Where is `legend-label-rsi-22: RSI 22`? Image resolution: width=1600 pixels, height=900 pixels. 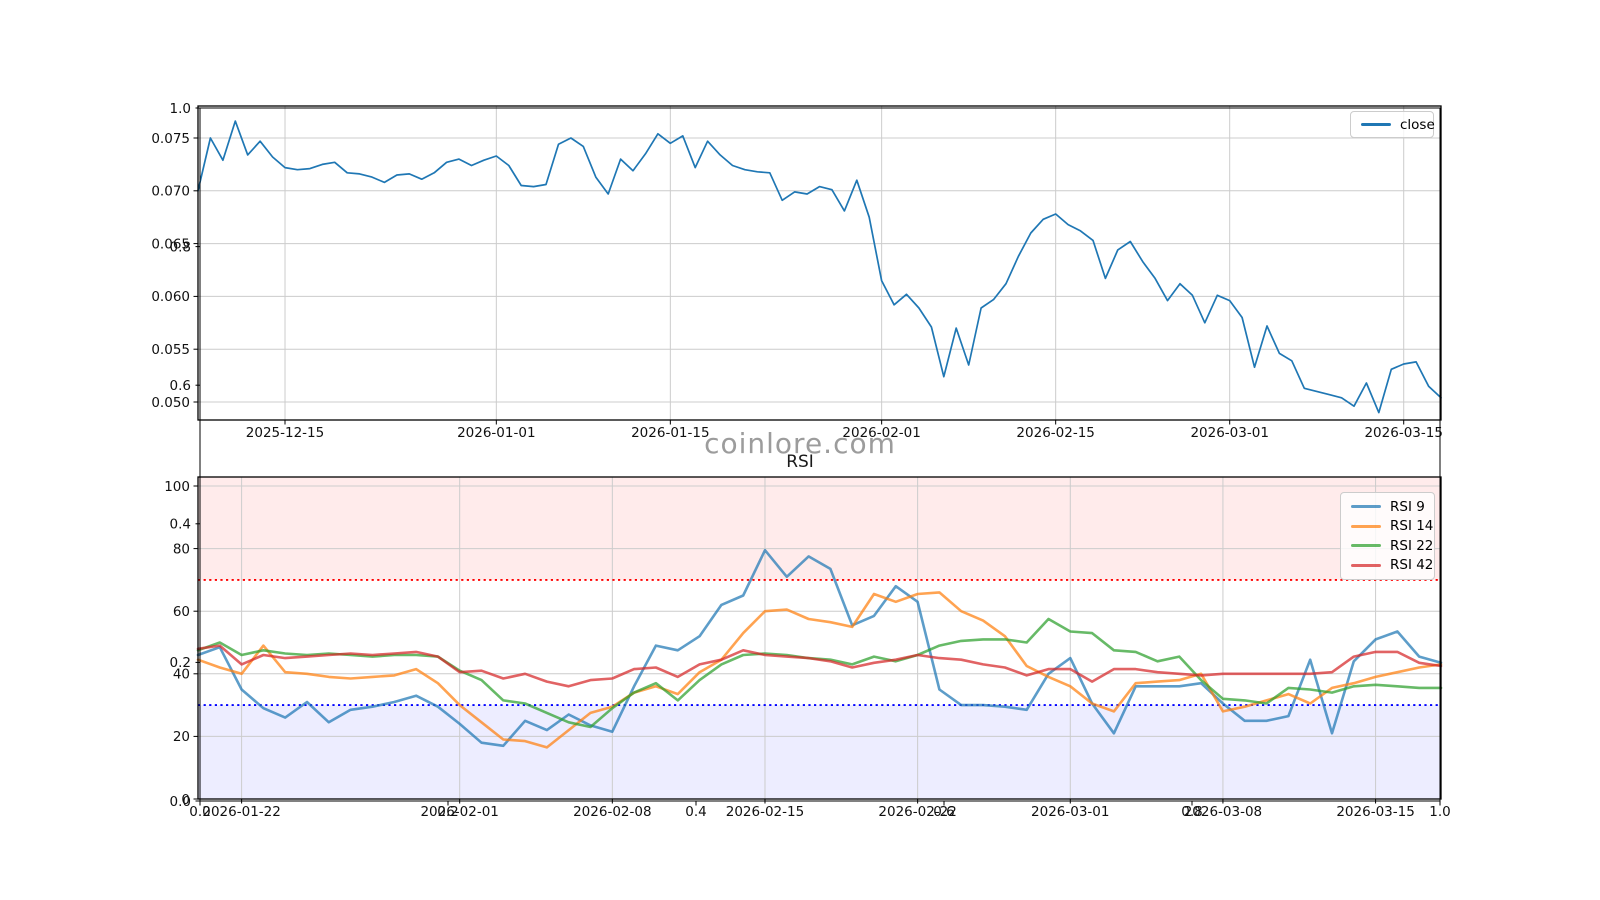 legend-label-rsi-22: RSI 22 is located at coordinates (1412, 545).